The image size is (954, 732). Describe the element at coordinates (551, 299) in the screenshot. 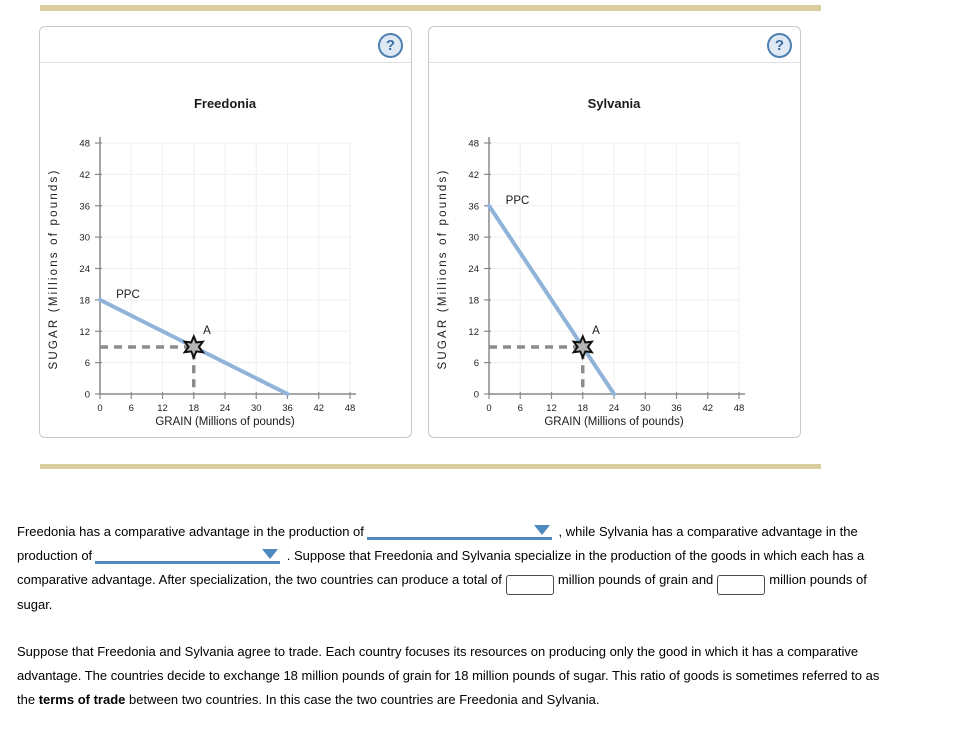

I see `ppc-line` at that location.